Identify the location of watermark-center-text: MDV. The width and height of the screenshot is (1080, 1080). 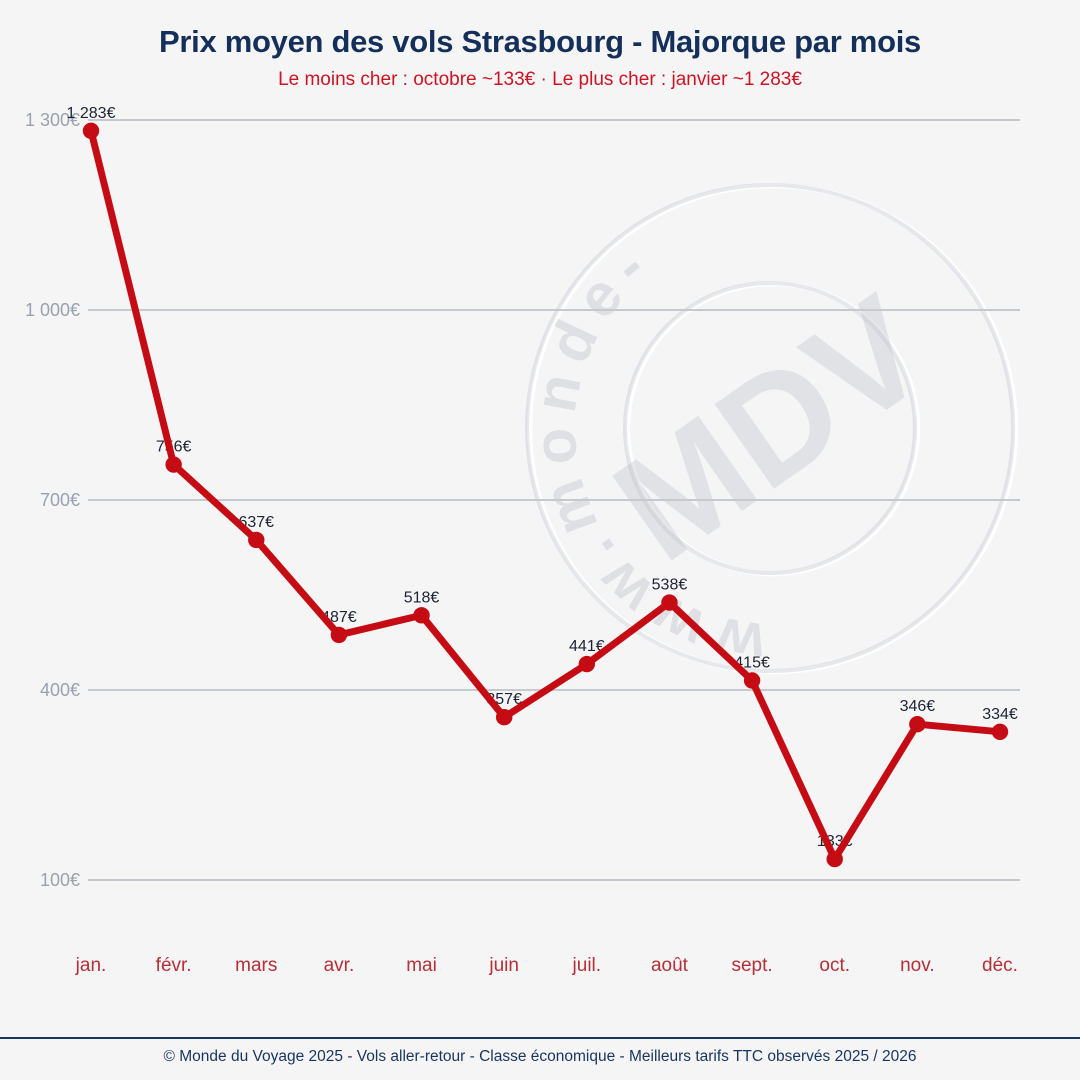
(769, 428).